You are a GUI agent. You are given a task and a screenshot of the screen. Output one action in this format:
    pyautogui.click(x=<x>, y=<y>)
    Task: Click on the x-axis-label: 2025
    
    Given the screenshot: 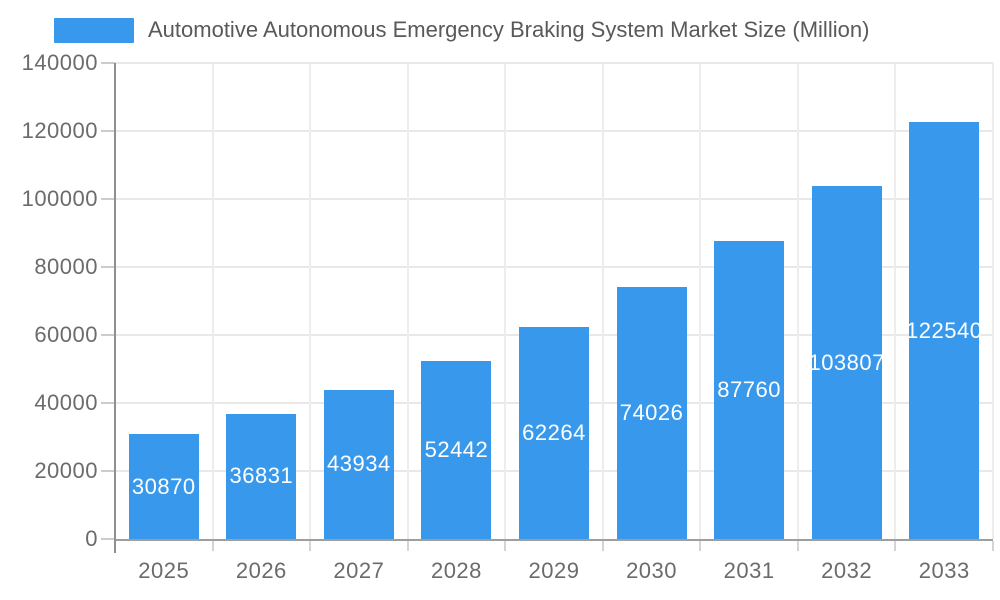 What is the action you would take?
    pyautogui.click(x=164, y=570)
    